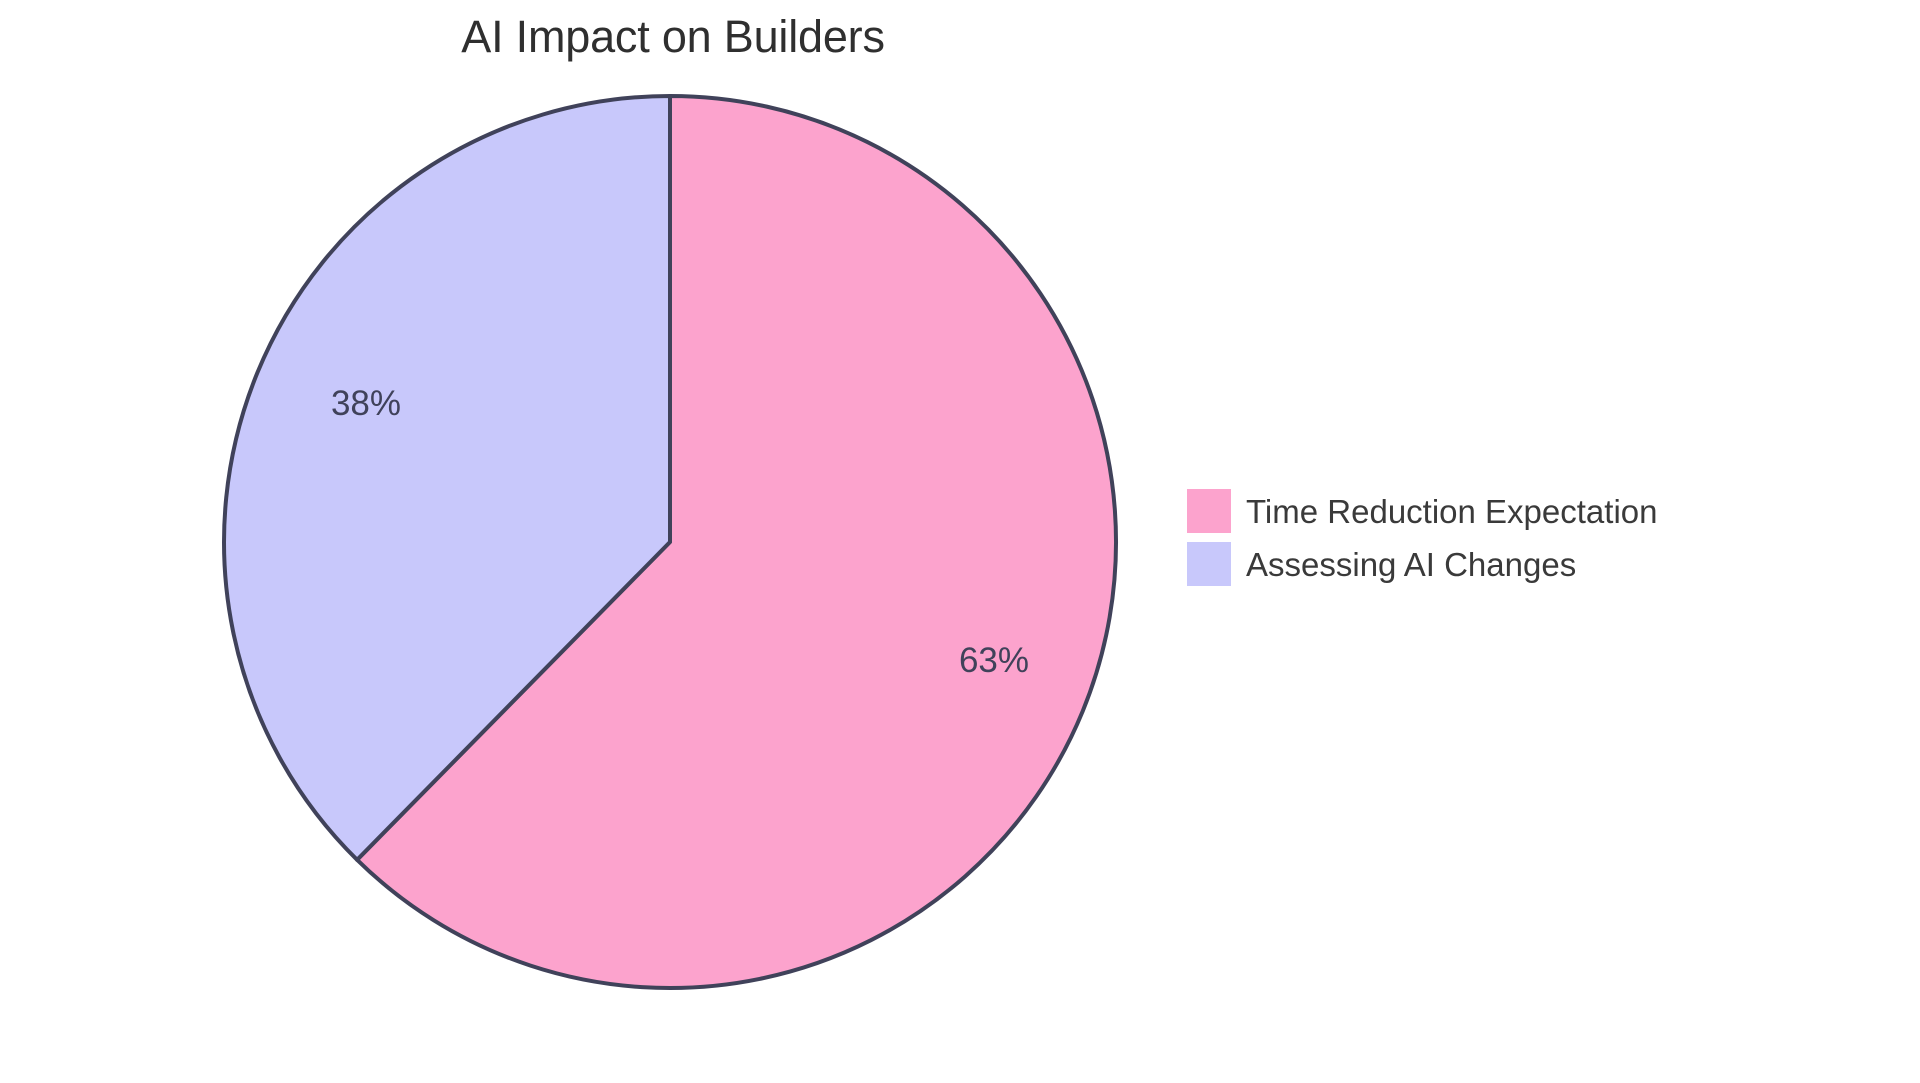 Image resolution: width=1920 pixels, height=1083 pixels. What do you see at coordinates (1452, 511) in the screenshot?
I see `legend-label-time-reduction-expectation: Time Reduction Expectation` at bounding box center [1452, 511].